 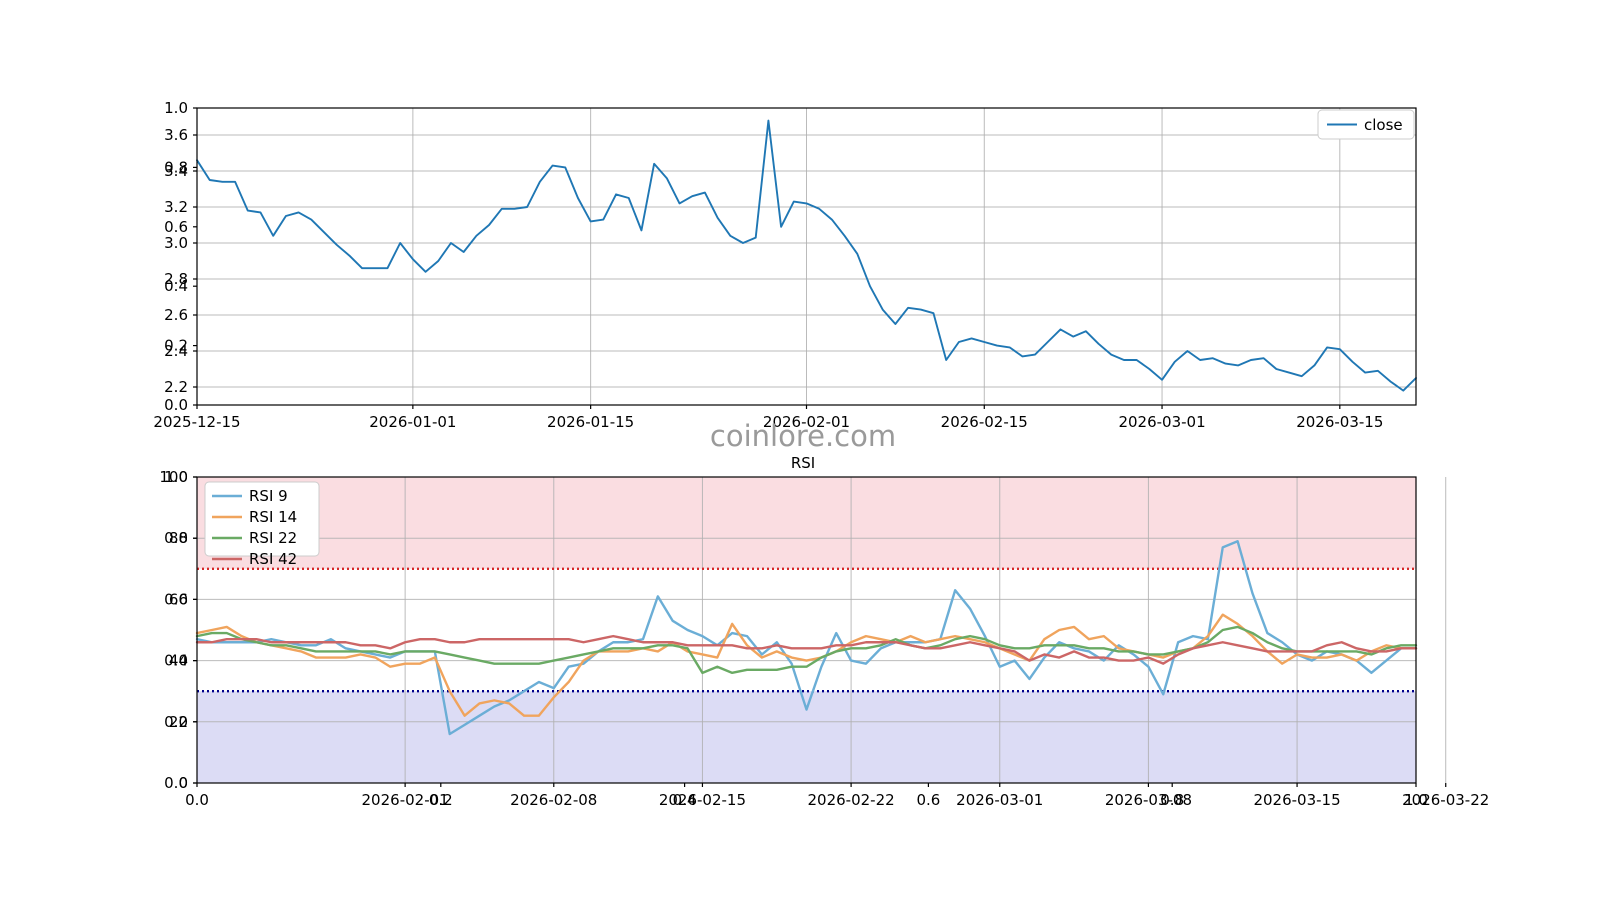 What do you see at coordinates (441, 800) in the screenshot?
I see `rsi-ghost-xtick-label: 0.2` at bounding box center [441, 800].